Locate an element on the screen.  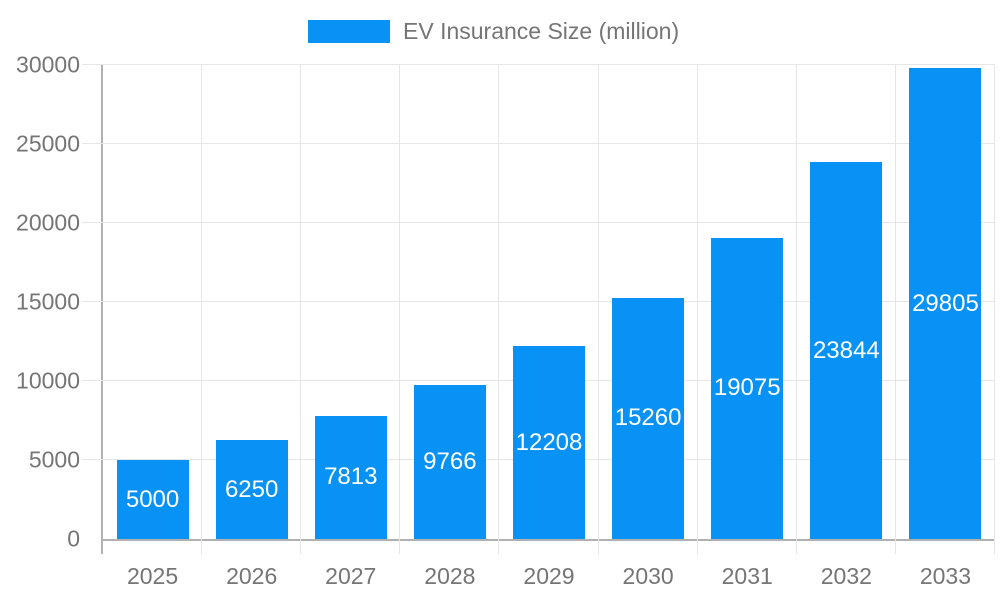
bar-value-label-2027: 7813 is located at coordinates (351, 477).